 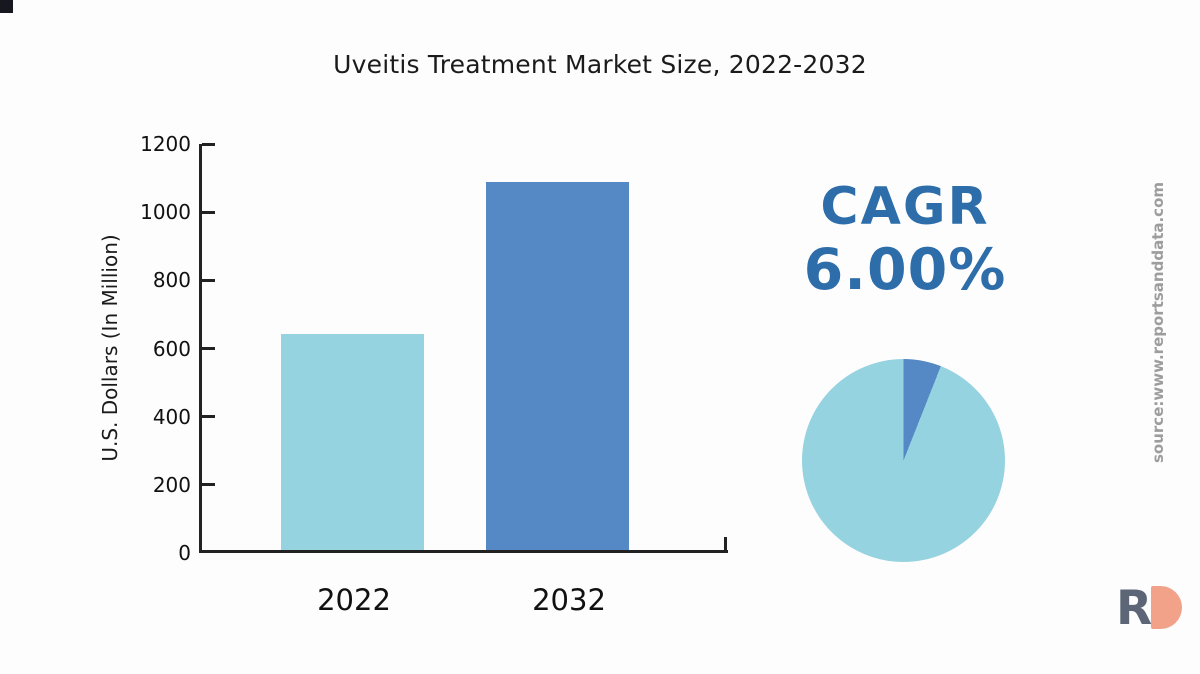 What do you see at coordinates (600, 64) in the screenshot?
I see `chart-title: Uveitis Treatment Market Size, 2022-2032` at bounding box center [600, 64].